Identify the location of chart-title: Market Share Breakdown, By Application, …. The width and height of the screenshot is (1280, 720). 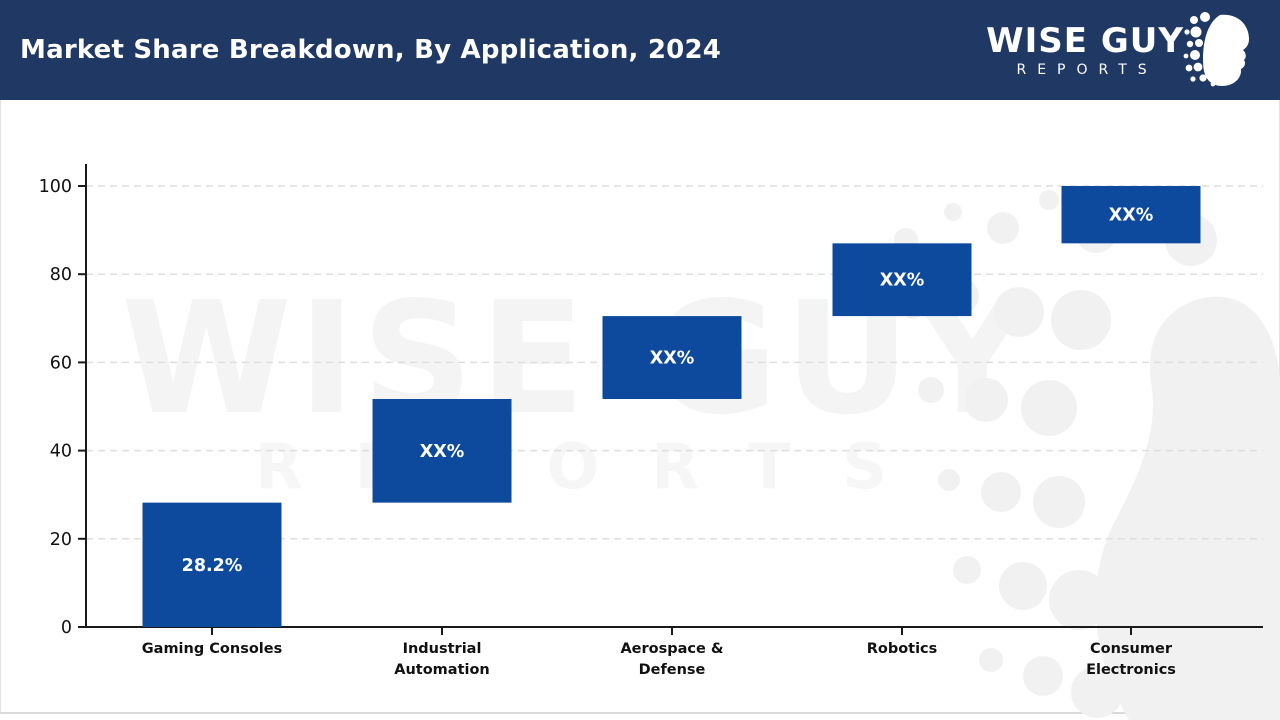
(371, 50).